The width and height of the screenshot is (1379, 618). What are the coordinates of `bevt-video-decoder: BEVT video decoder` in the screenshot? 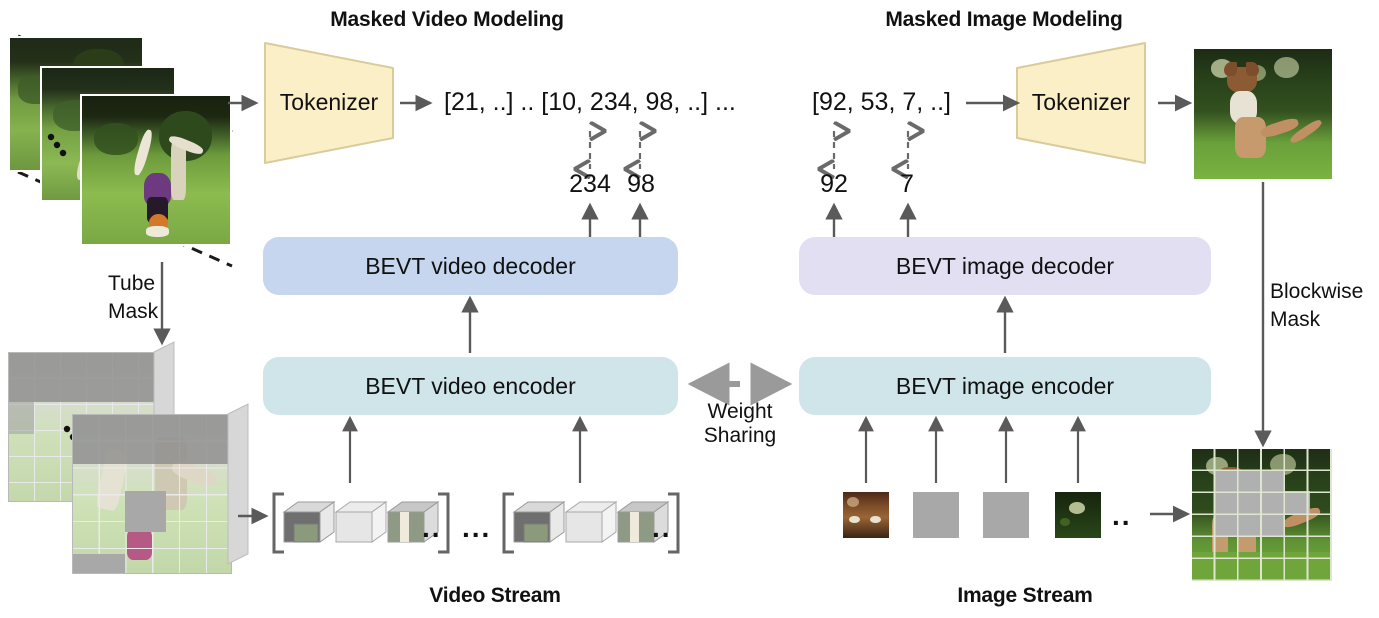 It's located at (470, 266).